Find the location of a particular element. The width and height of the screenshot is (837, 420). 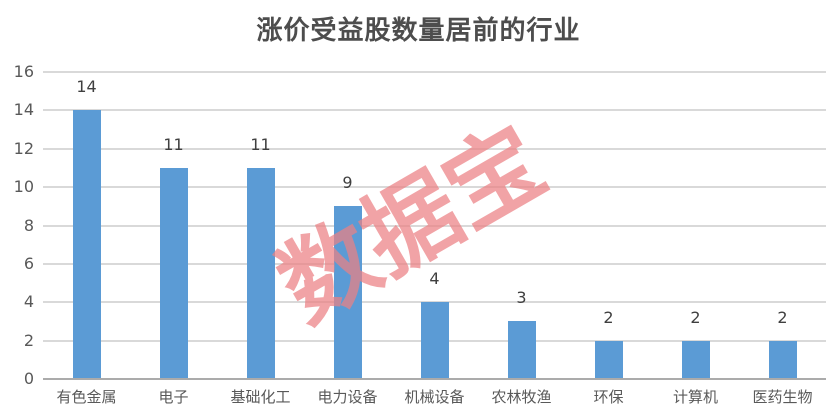

bar-基础化工 is located at coordinates (260, 273).